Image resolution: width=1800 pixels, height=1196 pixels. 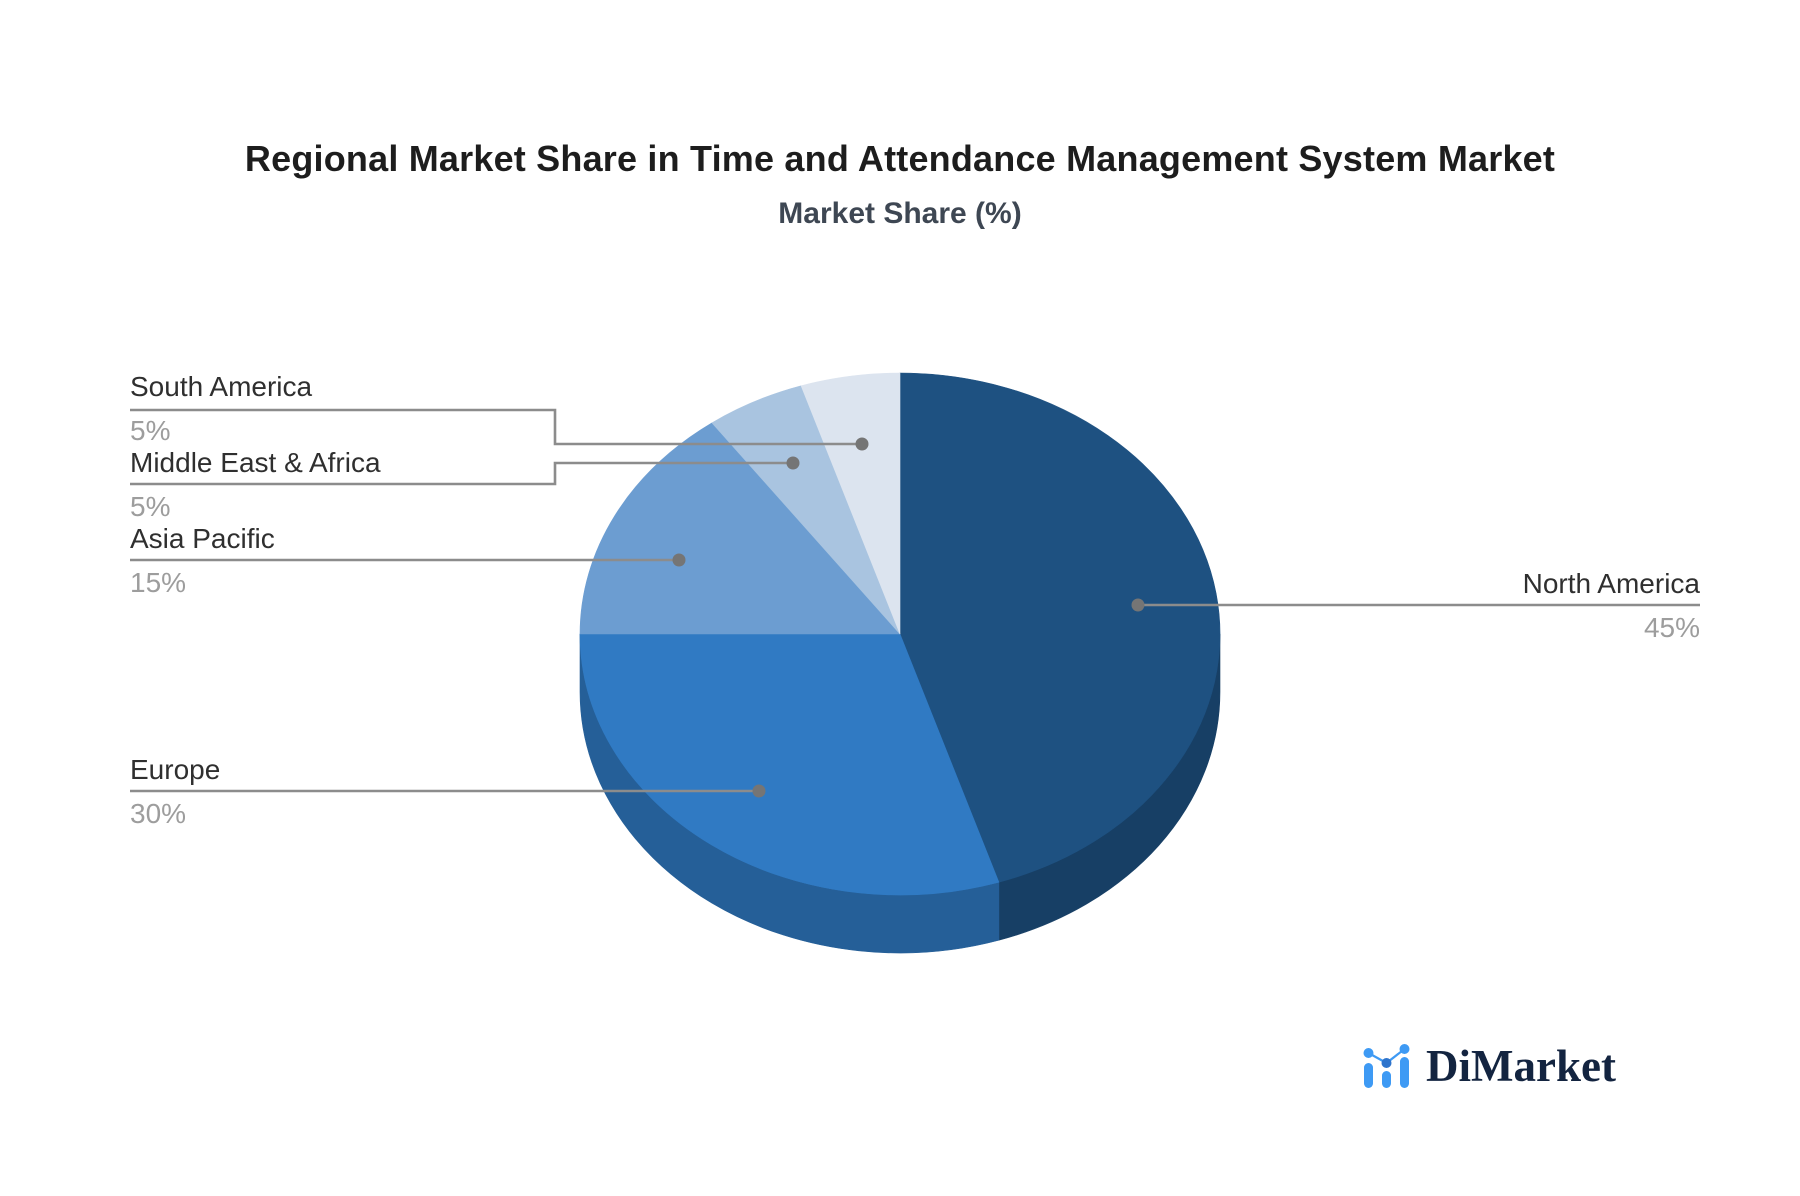 What do you see at coordinates (202, 538) in the screenshot?
I see `label-asia-pacific-name: Asia Pacific` at bounding box center [202, 538].